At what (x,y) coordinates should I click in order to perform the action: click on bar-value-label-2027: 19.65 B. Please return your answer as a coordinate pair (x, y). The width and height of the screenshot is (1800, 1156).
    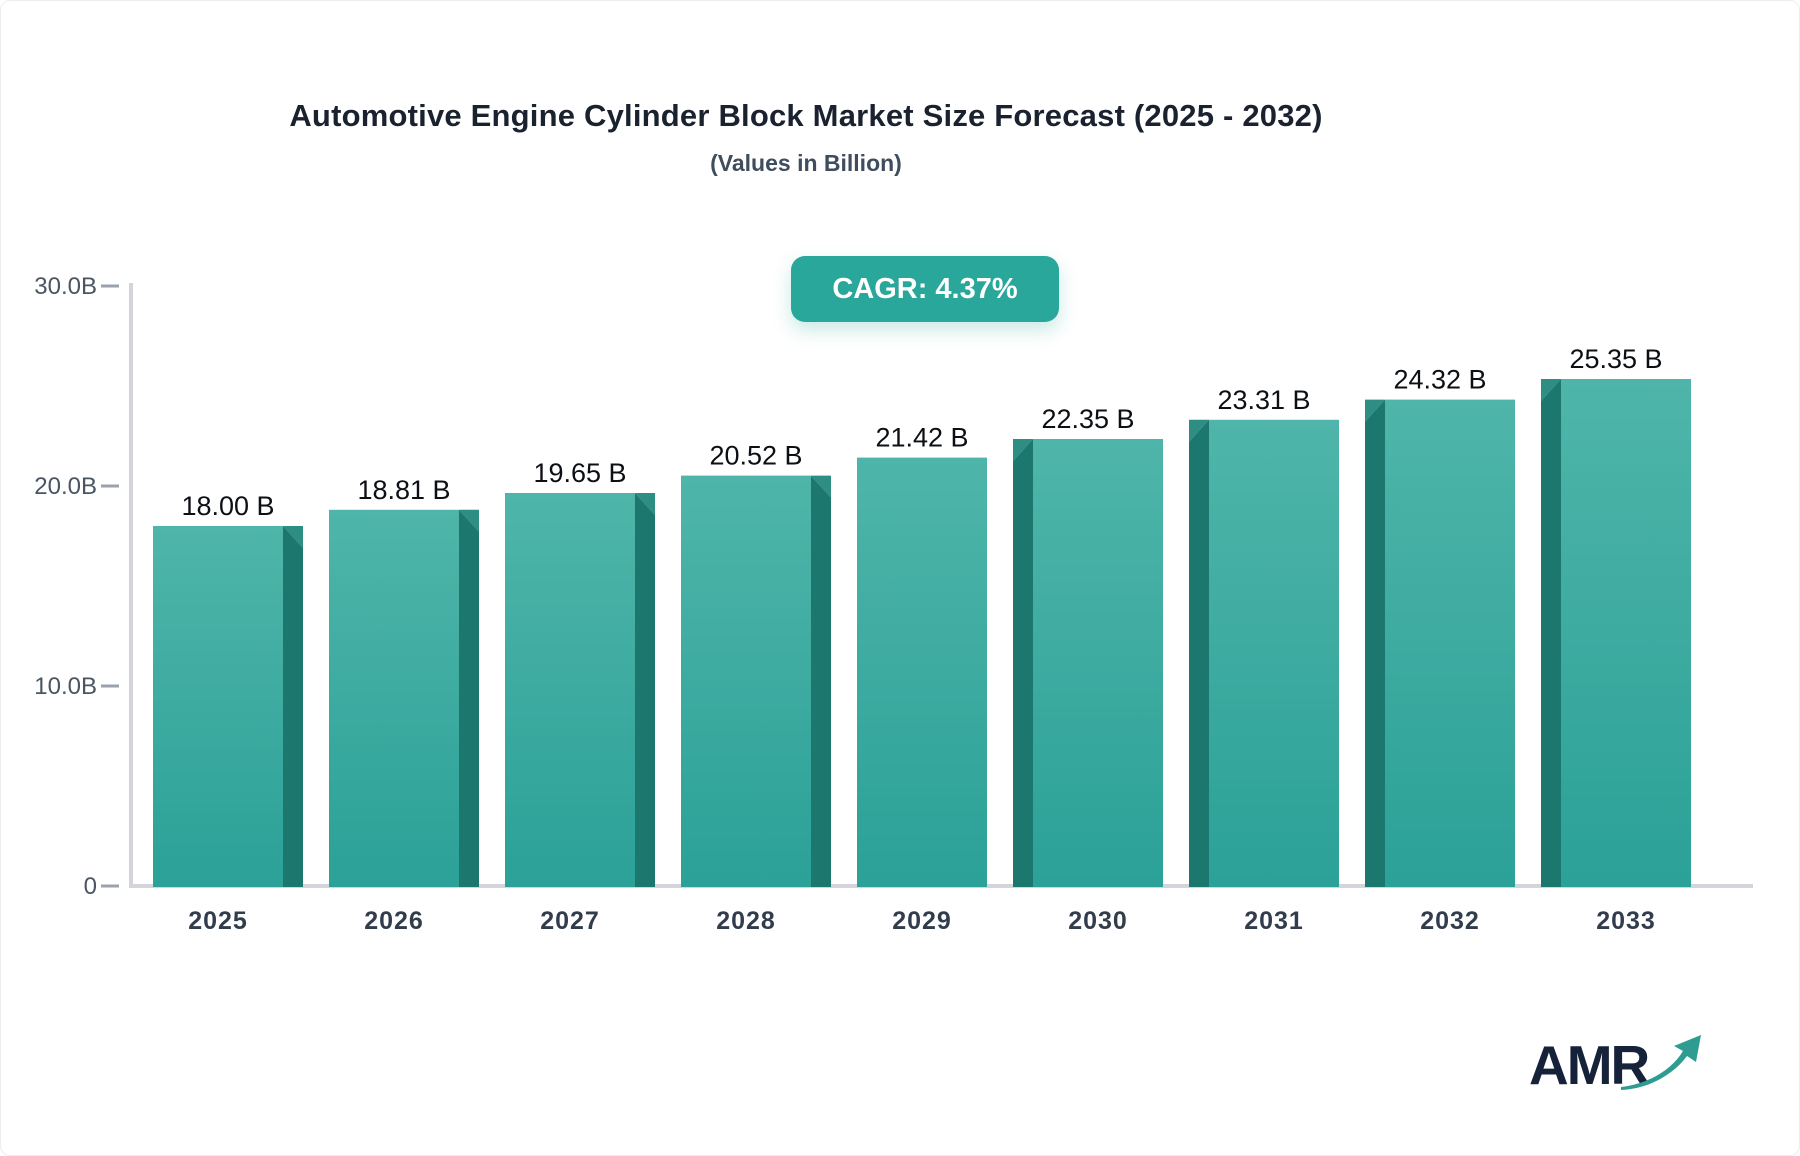
    Looking at the image, I should click on (579, 473).